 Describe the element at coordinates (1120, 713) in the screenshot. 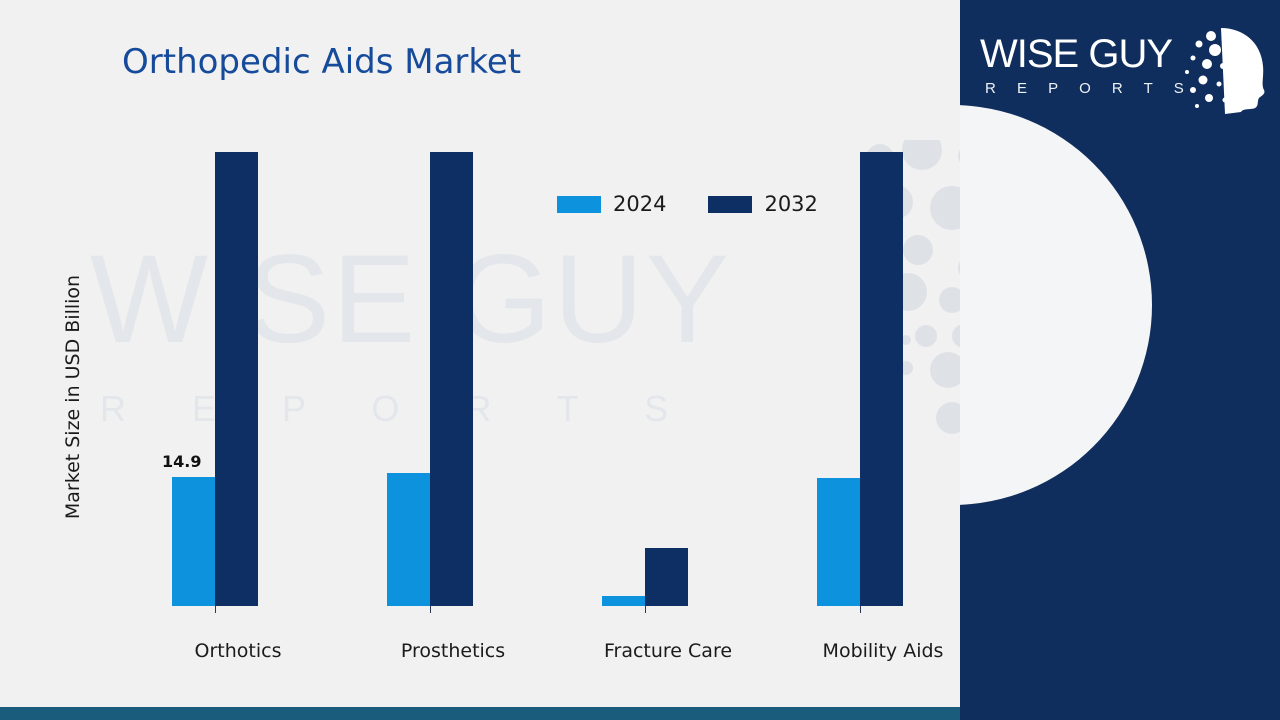

I see `footer-bar-right` at that location.